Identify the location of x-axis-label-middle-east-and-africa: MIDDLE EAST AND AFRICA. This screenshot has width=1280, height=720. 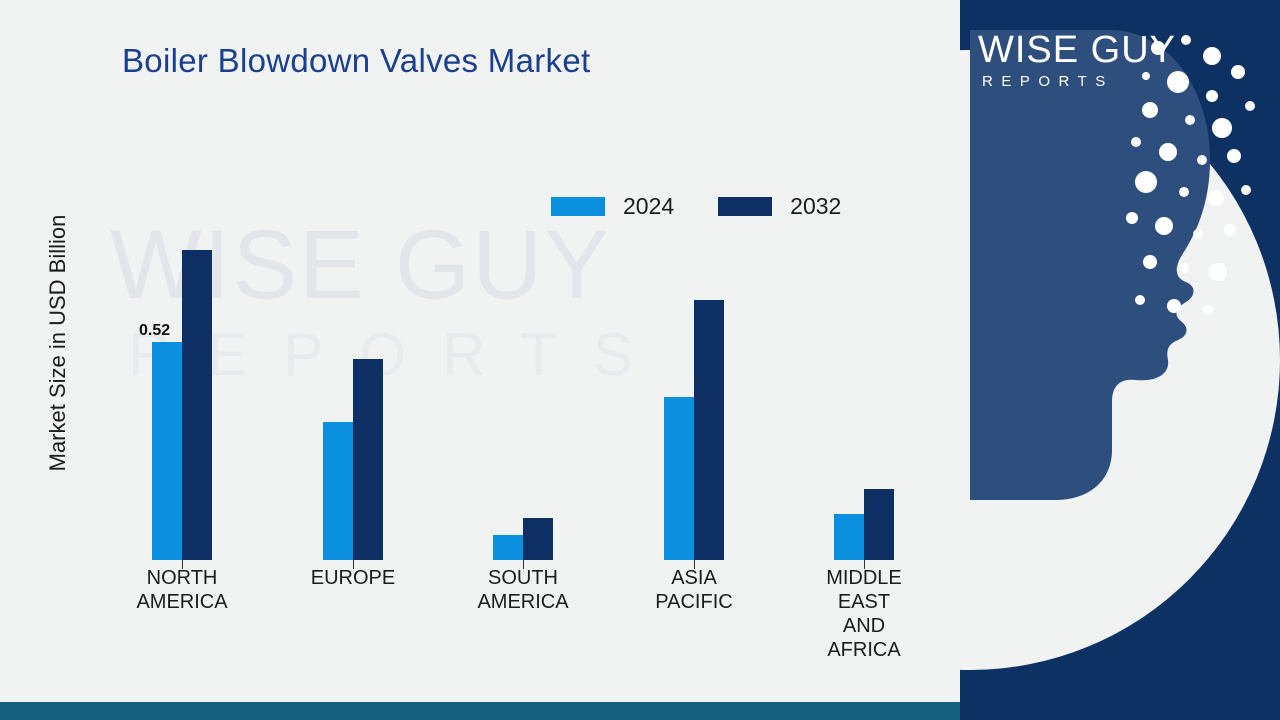
(864, 614).